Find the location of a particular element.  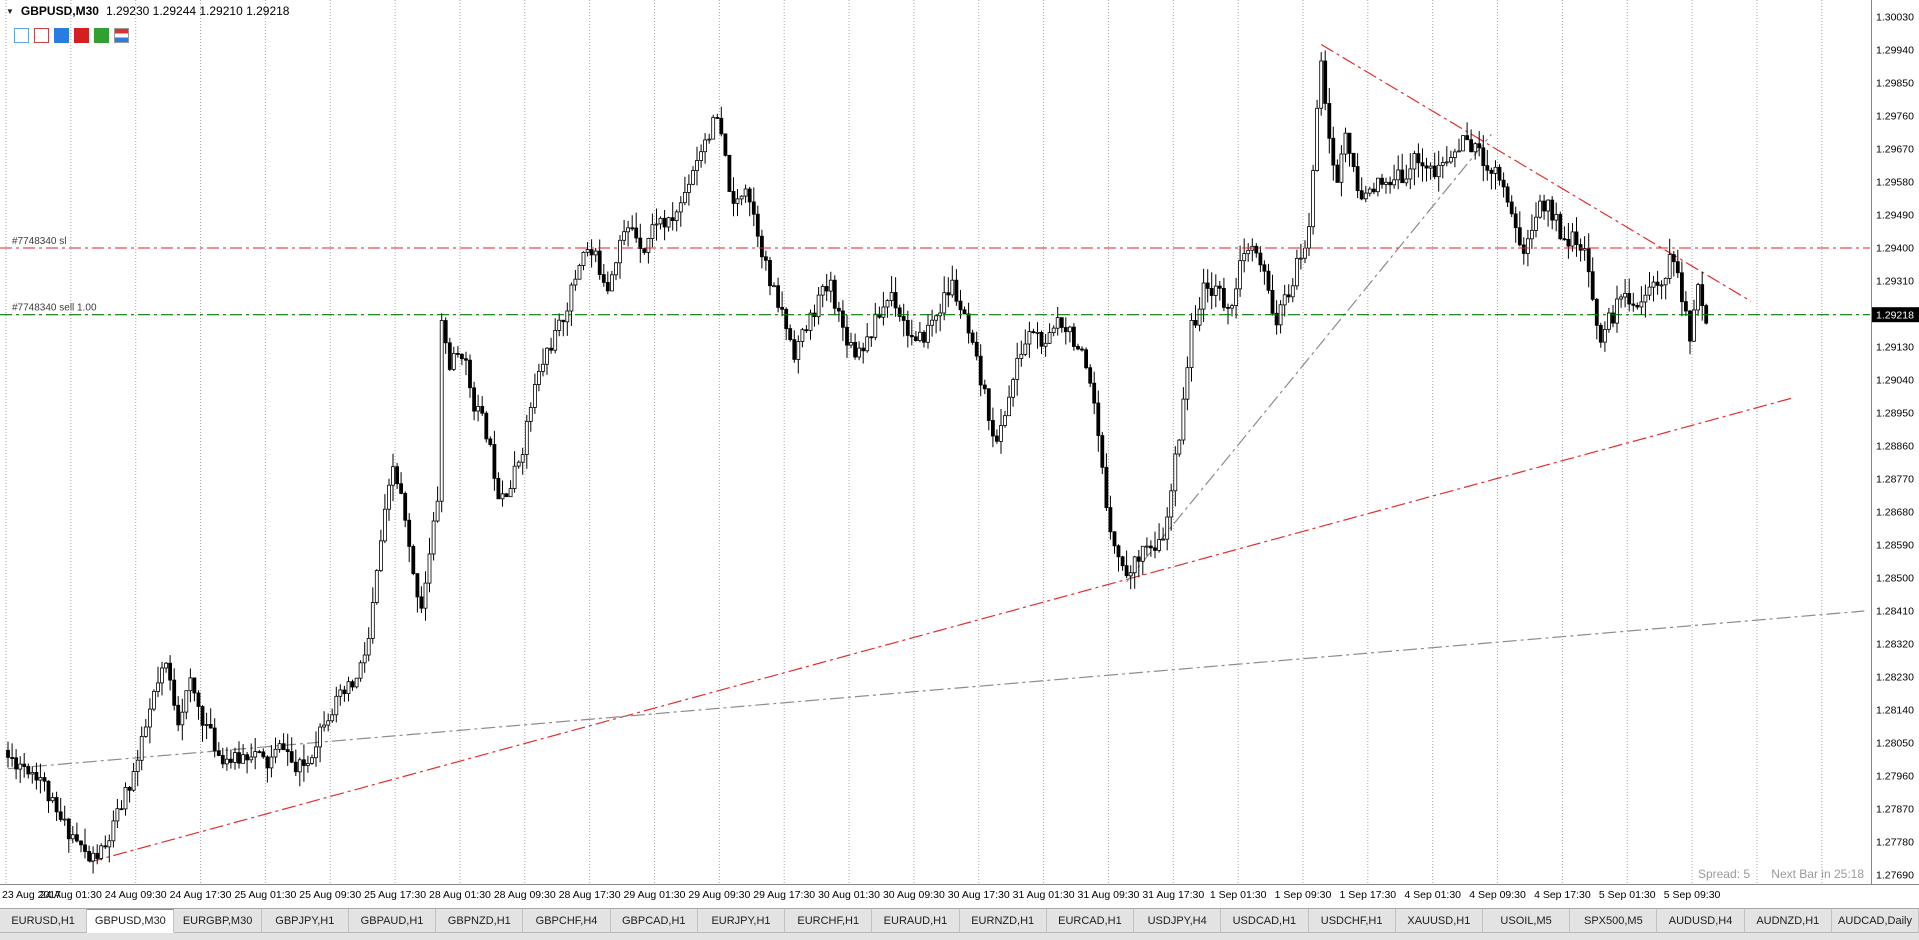

tab-gbpcad-h1: GBPCAD,H1 is located at coordinates (654, 921).